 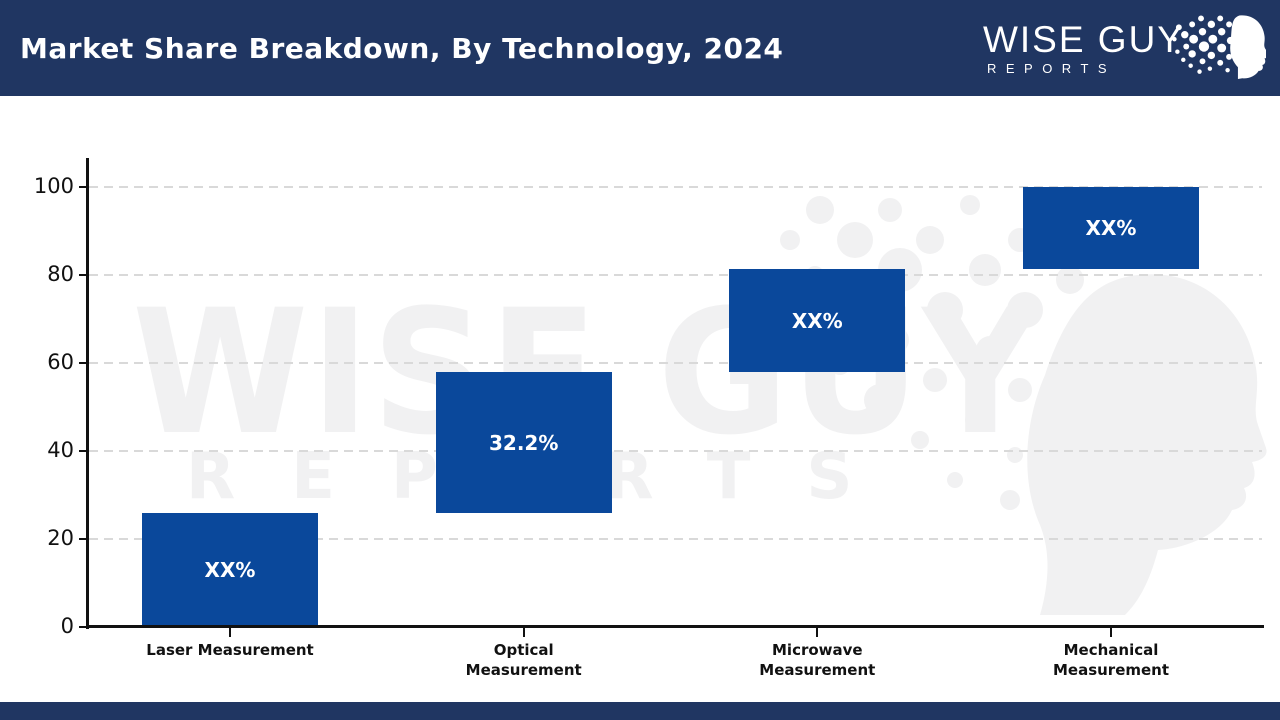 What do you see at coordinates (60, 538) in the screenshot?
I see `y-tick-label: 20` at bounding box center [60, 538].